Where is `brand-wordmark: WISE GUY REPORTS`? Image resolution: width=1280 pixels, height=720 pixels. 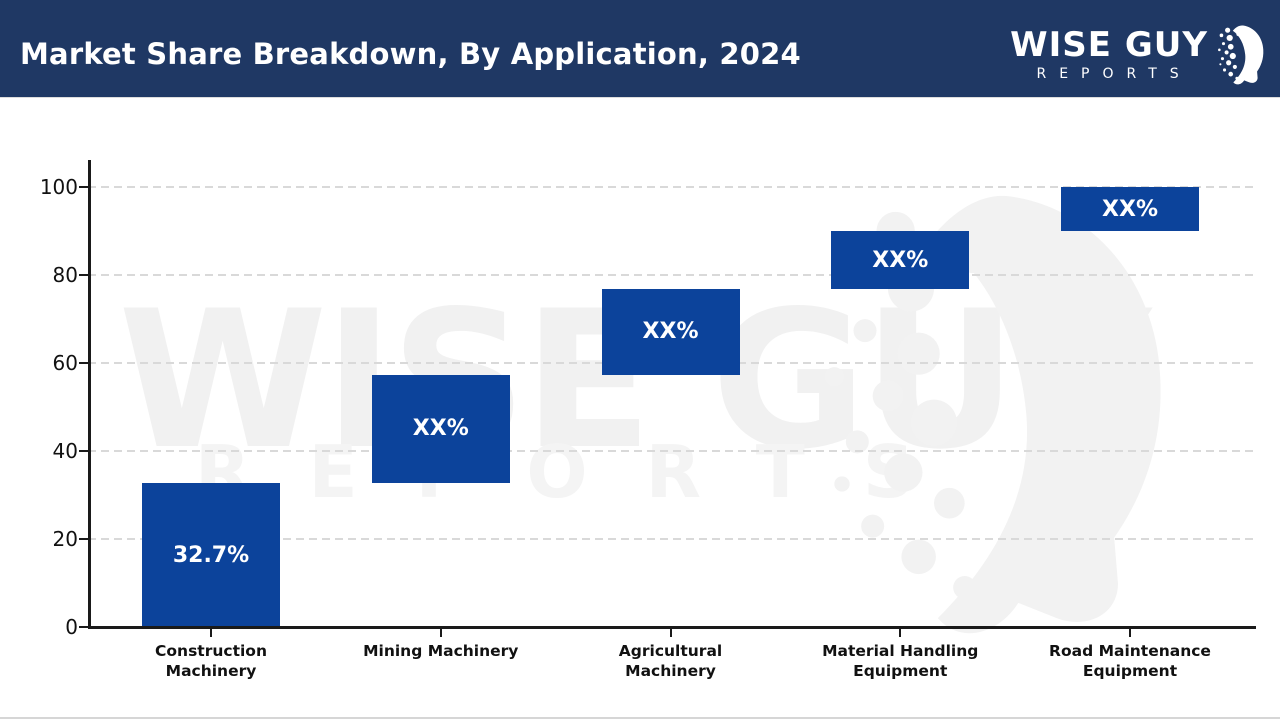
brand-wordmark: WISE GUY REPORTS is located at coordinates (1109, 53).